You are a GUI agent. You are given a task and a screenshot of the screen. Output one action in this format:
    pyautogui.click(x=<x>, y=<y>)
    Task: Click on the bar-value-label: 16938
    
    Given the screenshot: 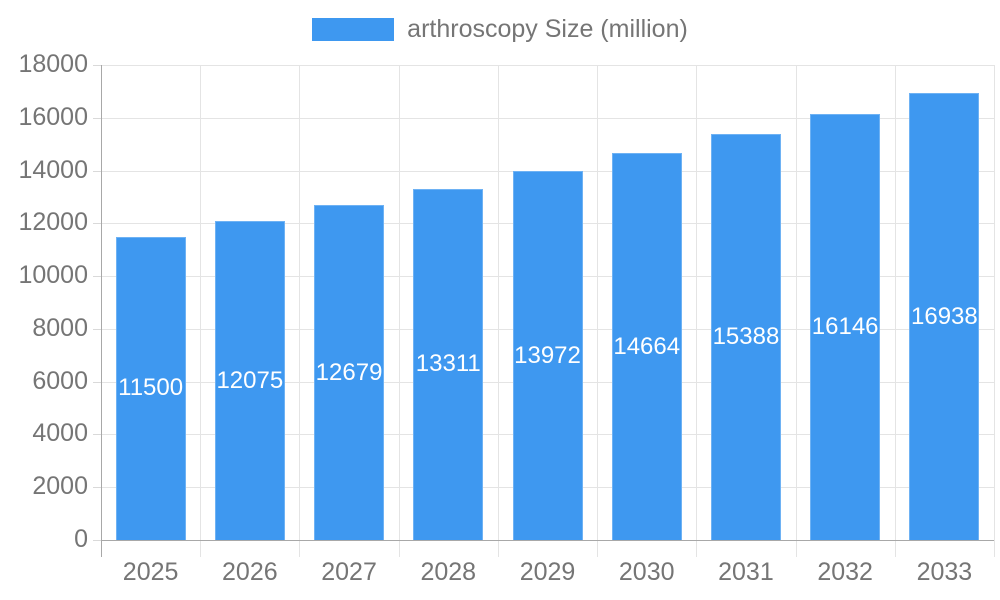 What is the action you would take?
    pyautogui.click(x=944, y=316)
    